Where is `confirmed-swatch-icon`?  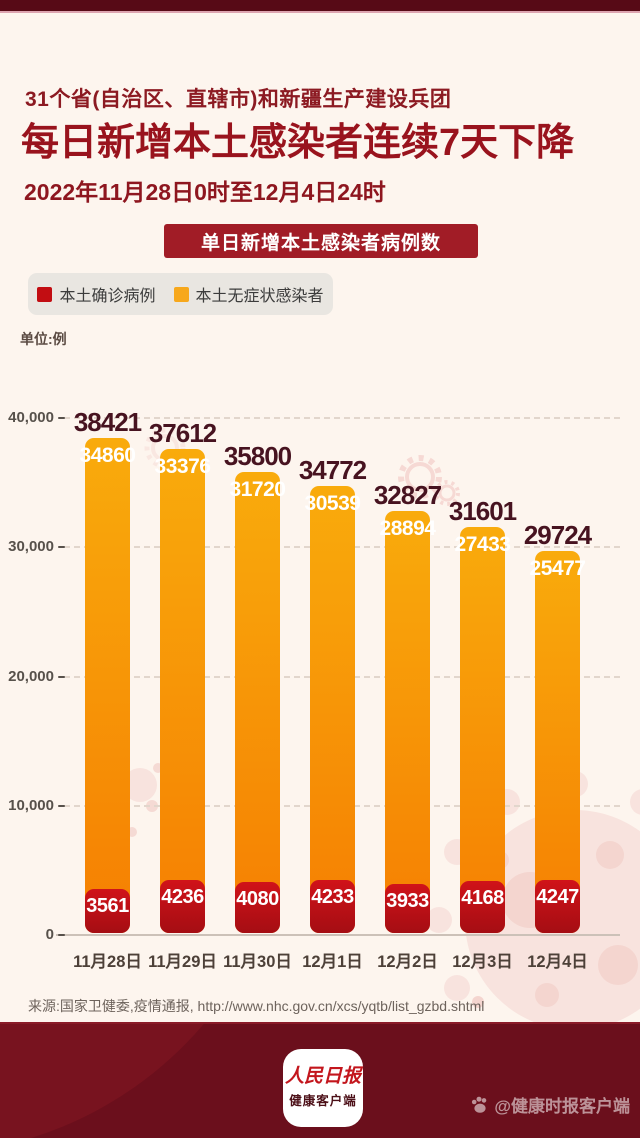
confirmed-swatch-icon is located at coordinates (45, 294).